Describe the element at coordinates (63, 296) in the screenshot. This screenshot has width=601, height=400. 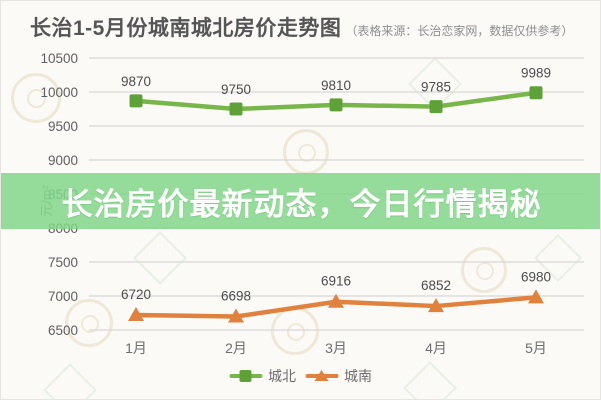
I see `y-tick-label: 7000` at that location.